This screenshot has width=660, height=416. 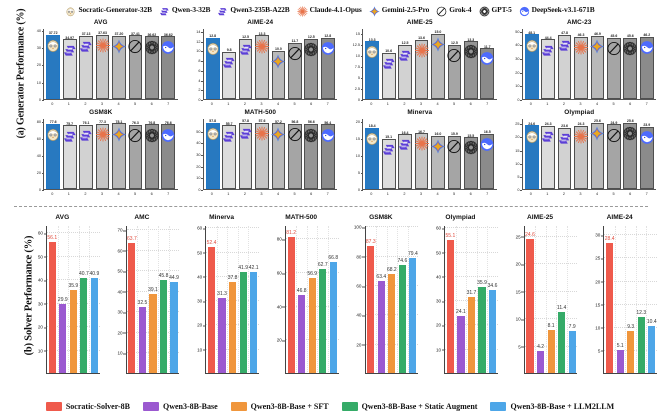 What do you see at coordinates (540, 300) in the screenshot?
I see `bar-group: 4.2` at bounding box center [540, 300].